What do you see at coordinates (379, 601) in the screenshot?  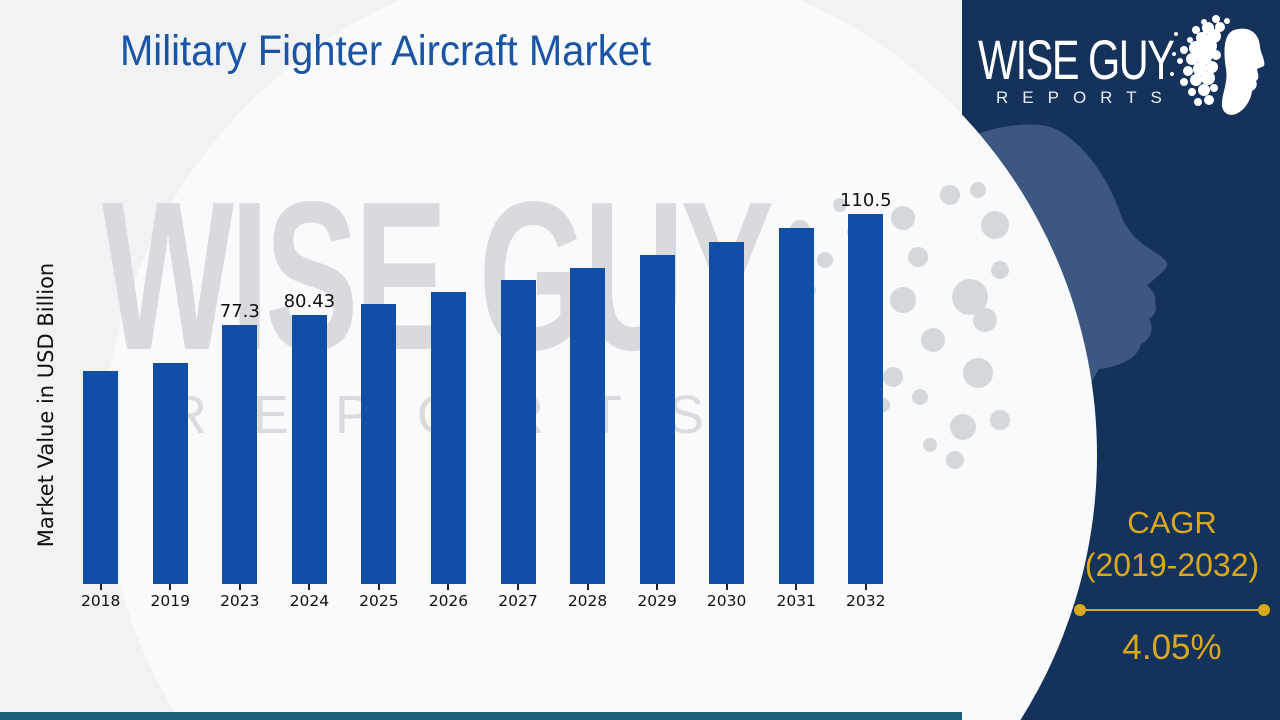 I see `x-tick-label: 2025` at bounding box center [379, 601].